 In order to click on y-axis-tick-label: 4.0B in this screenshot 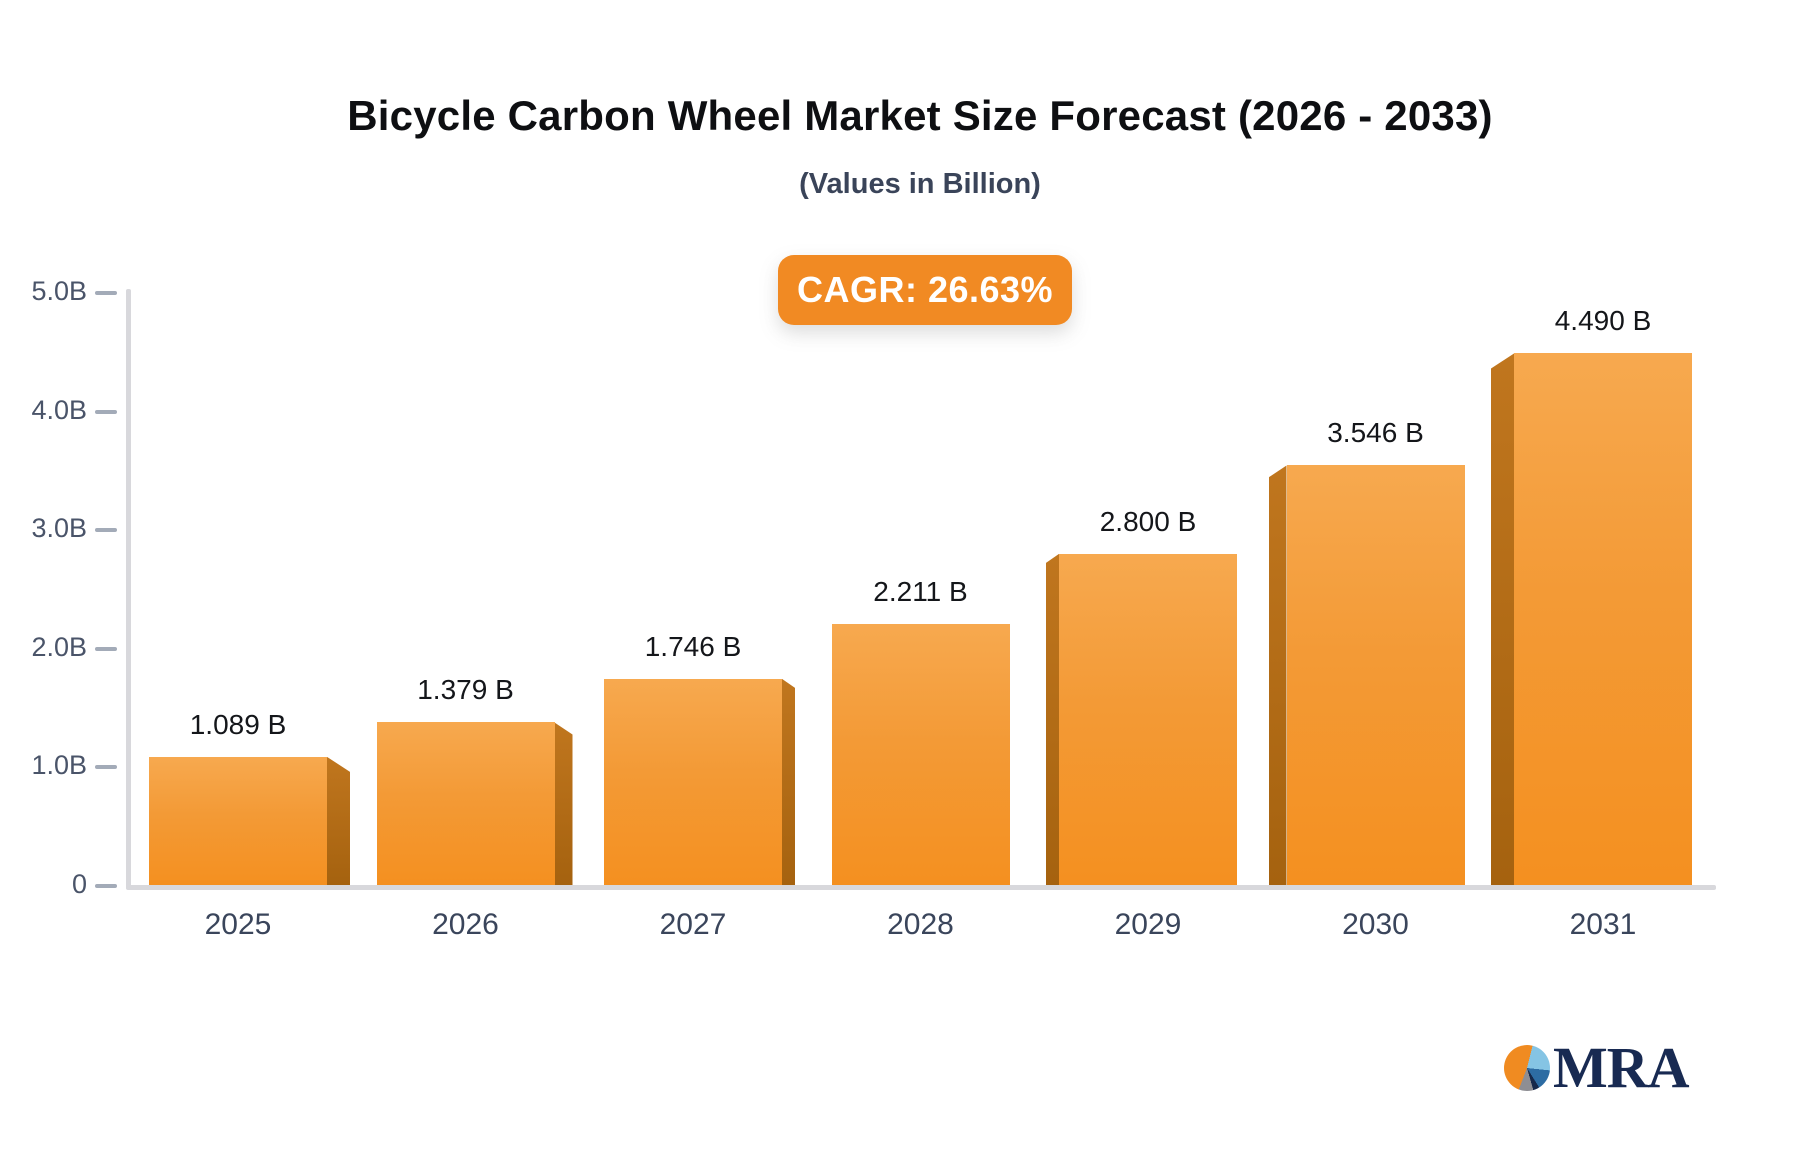, I will do `click(59, 409)`.